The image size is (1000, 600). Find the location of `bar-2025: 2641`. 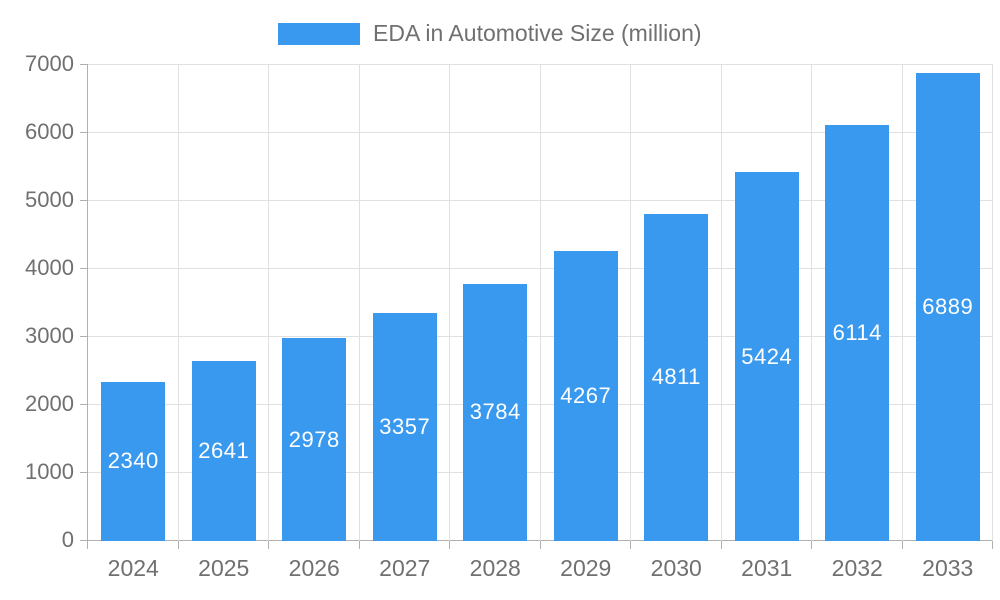

bar-2025: 2641 is located at coordinates (223, 451).